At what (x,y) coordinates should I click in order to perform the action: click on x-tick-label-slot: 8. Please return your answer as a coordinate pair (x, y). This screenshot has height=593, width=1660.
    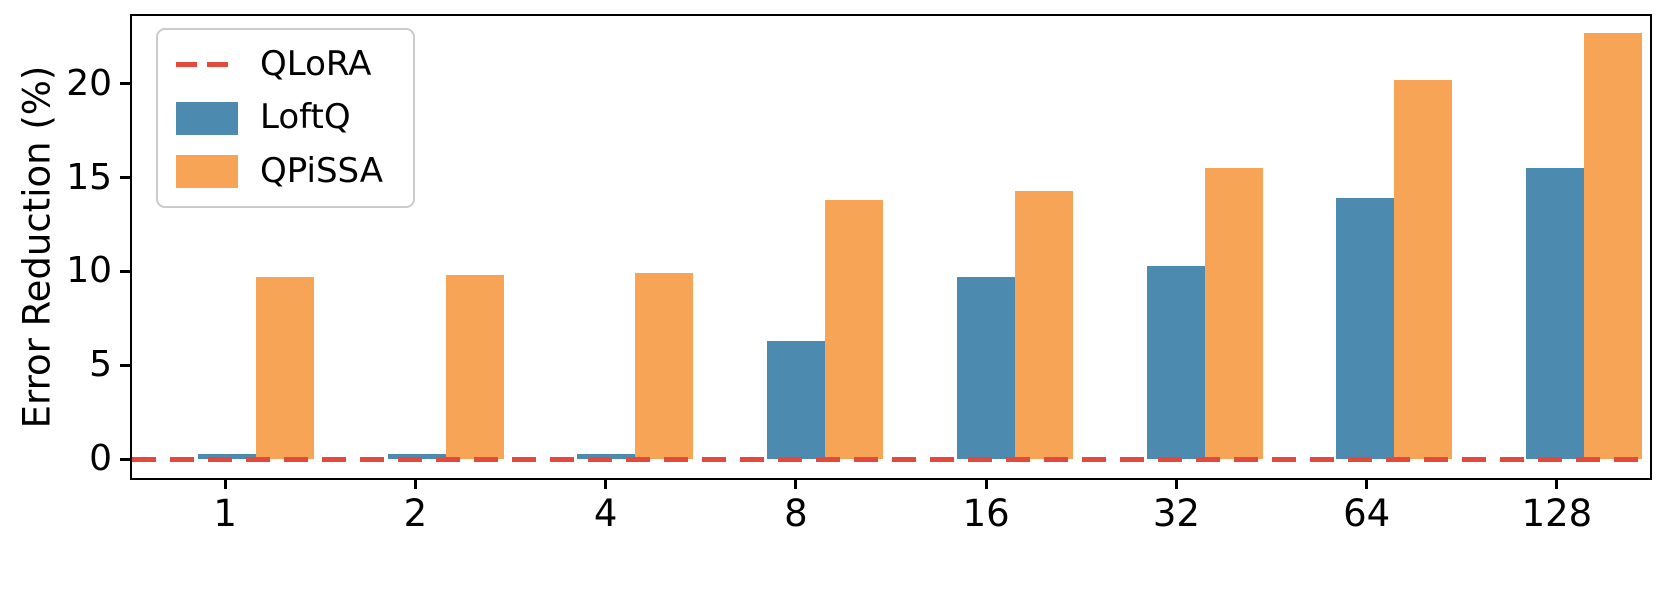
    Looking at the image, I should click on (796, 514).